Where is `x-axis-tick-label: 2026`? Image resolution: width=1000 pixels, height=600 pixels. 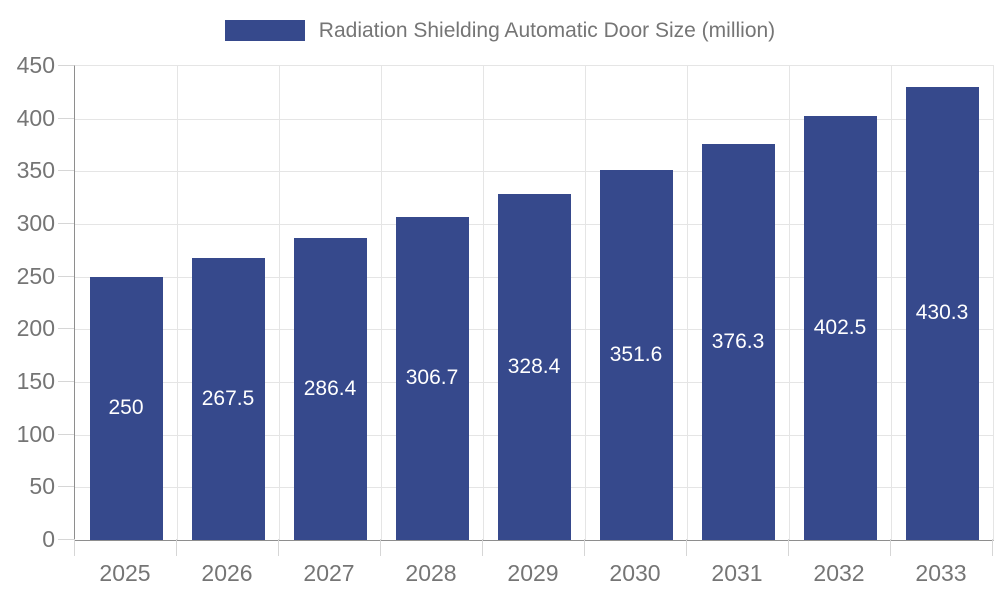 x-axis-tick-label: 2026 is located at coordinates (227, 573).